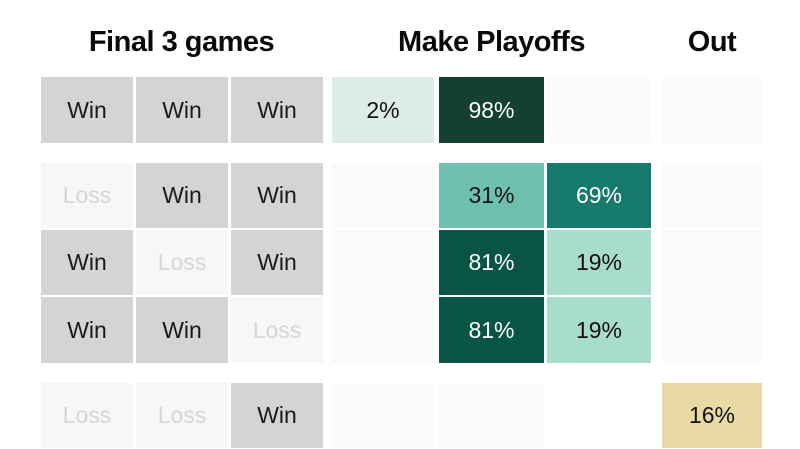 The height and width of the screenshot is (449, 800). Describe the element at coordinates (599, 195) in the screenshot. I see `probability-cell: 69%` at that location.